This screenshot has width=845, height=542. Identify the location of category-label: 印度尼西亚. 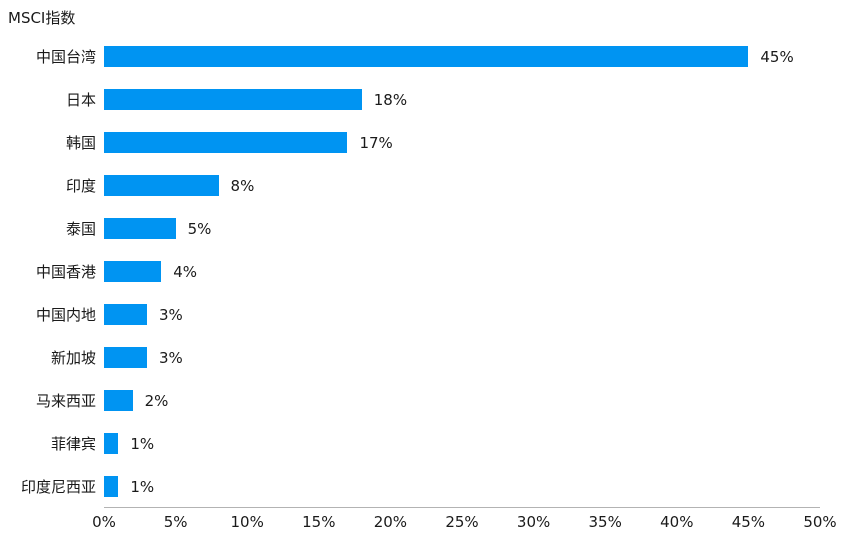
(58, 487).